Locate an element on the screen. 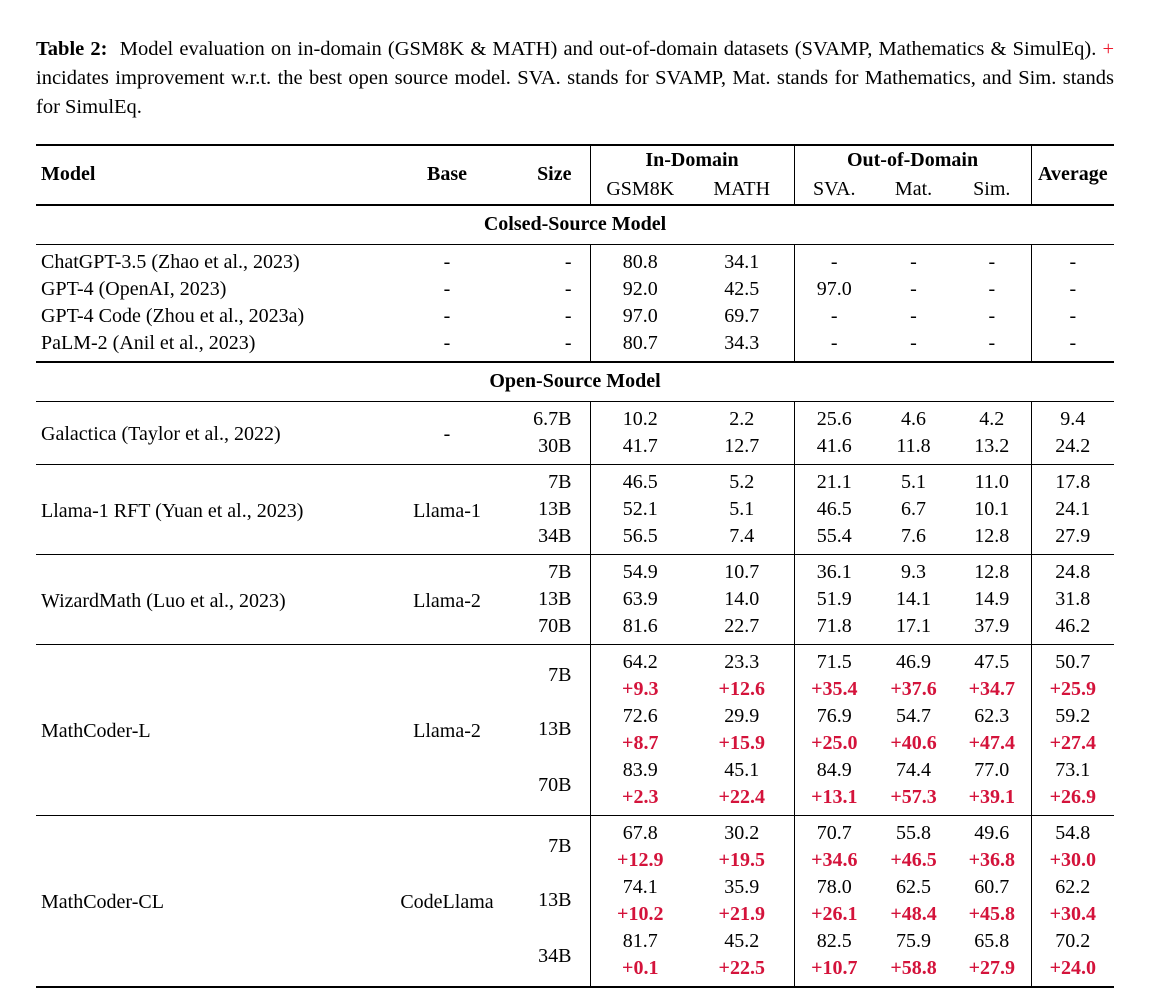 The image size is (1149, 1004). score-cell: 54.8 is located at coordinates (1072, 830).